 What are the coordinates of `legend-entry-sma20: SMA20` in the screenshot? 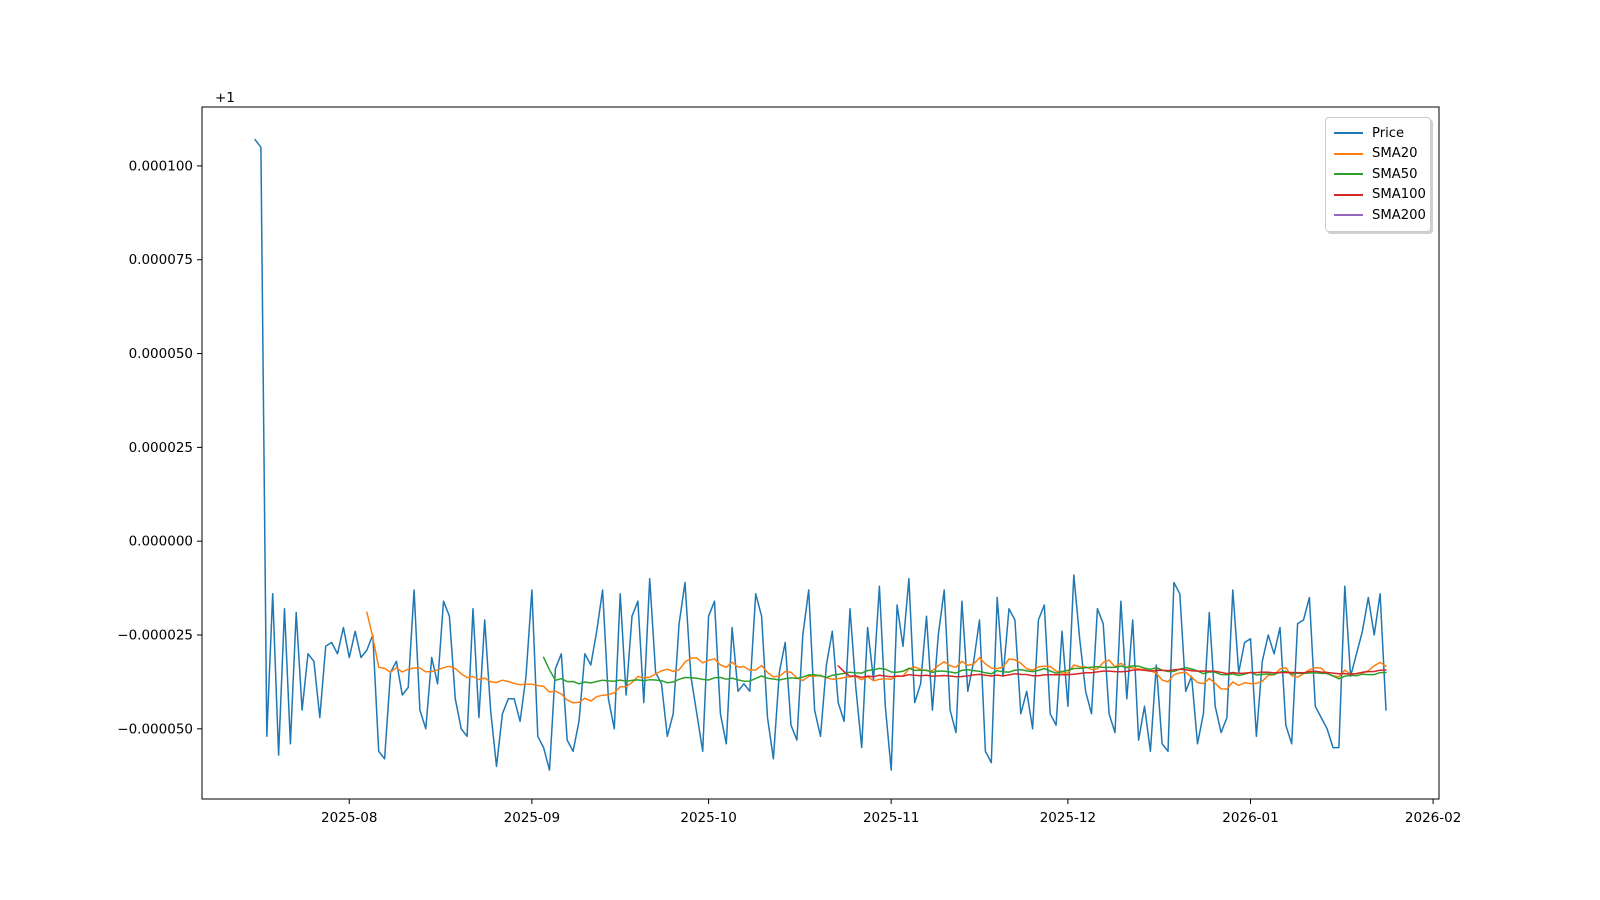 It's located at (1378, 154).